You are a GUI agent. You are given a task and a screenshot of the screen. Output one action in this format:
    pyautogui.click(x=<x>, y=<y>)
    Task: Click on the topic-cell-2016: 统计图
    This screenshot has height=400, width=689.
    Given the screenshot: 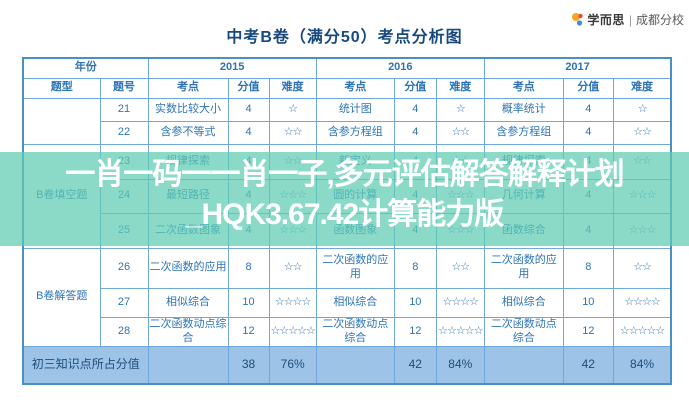 What is the action you would take?
    pyautogui.click(x=355, y=109)
    